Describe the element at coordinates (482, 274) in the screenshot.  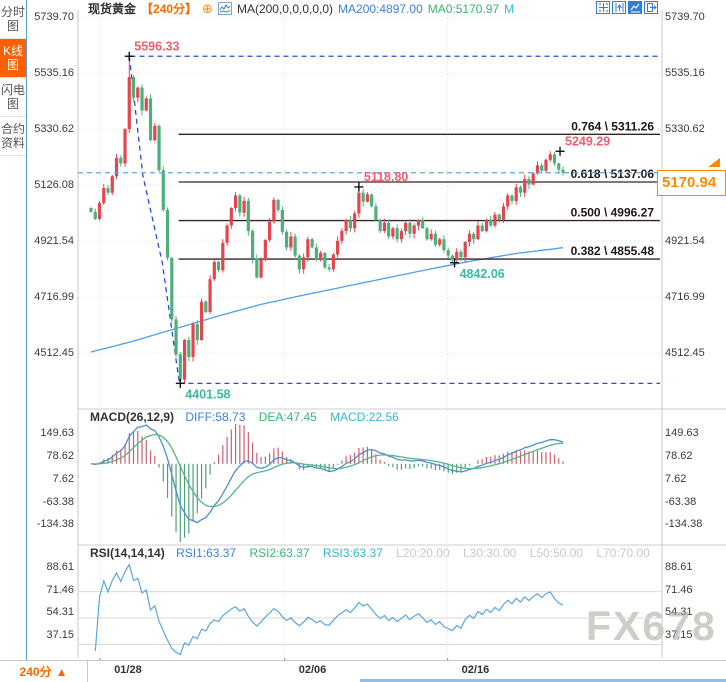
I see `price-marker-label: 4842.06` at that location.